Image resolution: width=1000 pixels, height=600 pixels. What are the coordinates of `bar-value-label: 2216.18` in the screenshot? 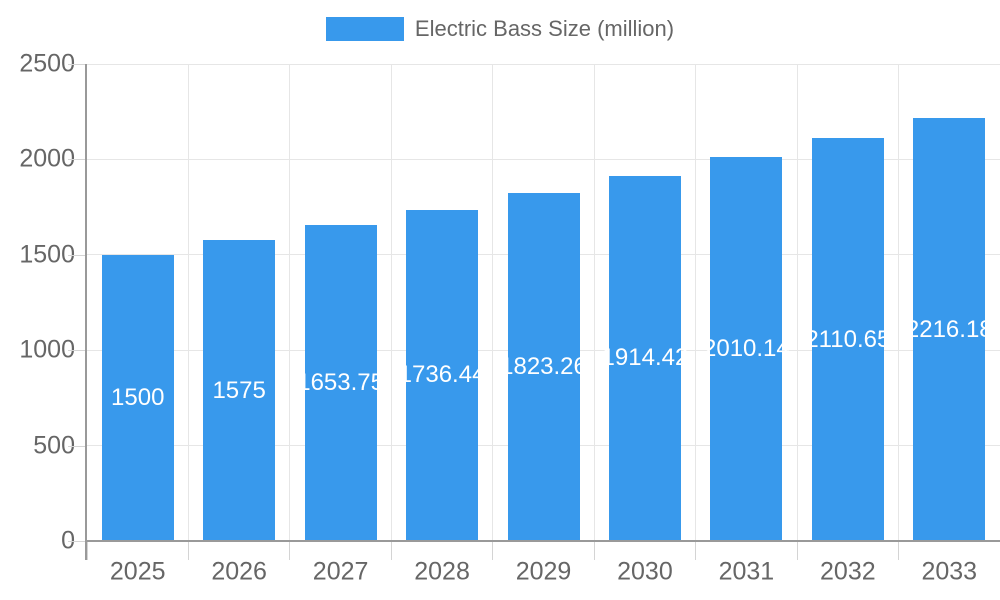 It's located at (949, 329).